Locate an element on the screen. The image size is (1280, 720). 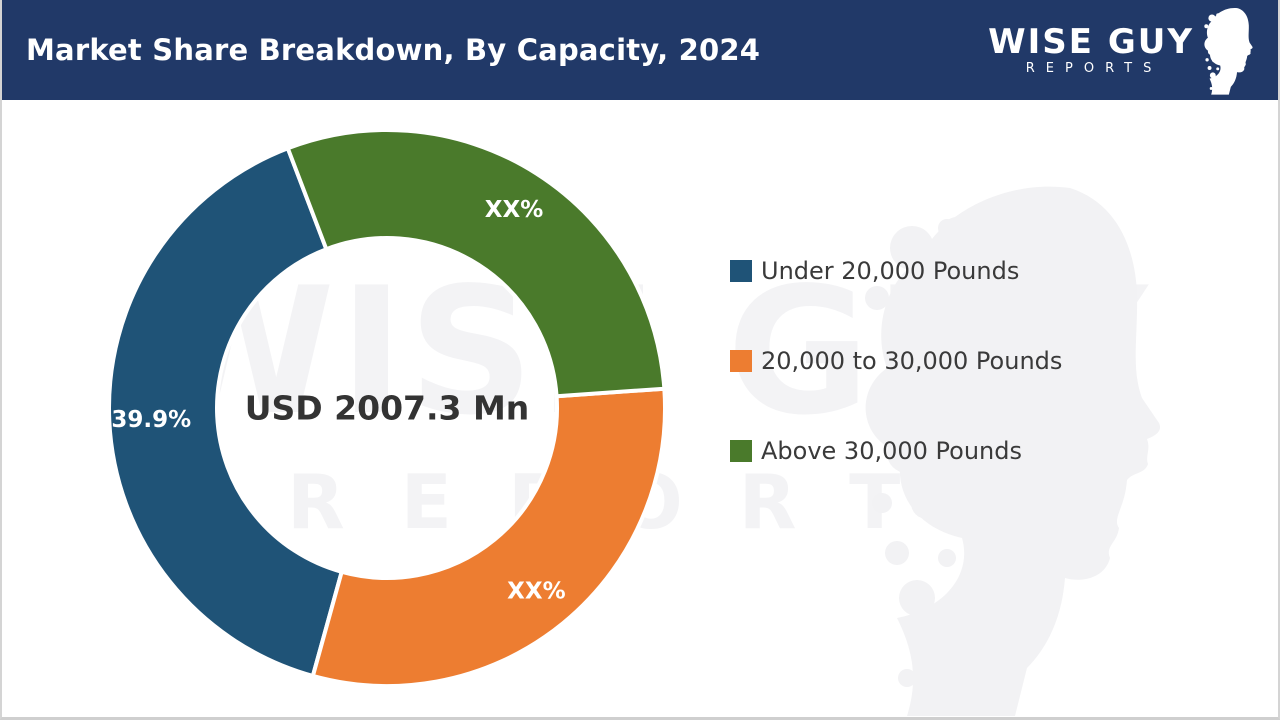
slice-pct-label-2: XX% is located at coordinates (514, 210).